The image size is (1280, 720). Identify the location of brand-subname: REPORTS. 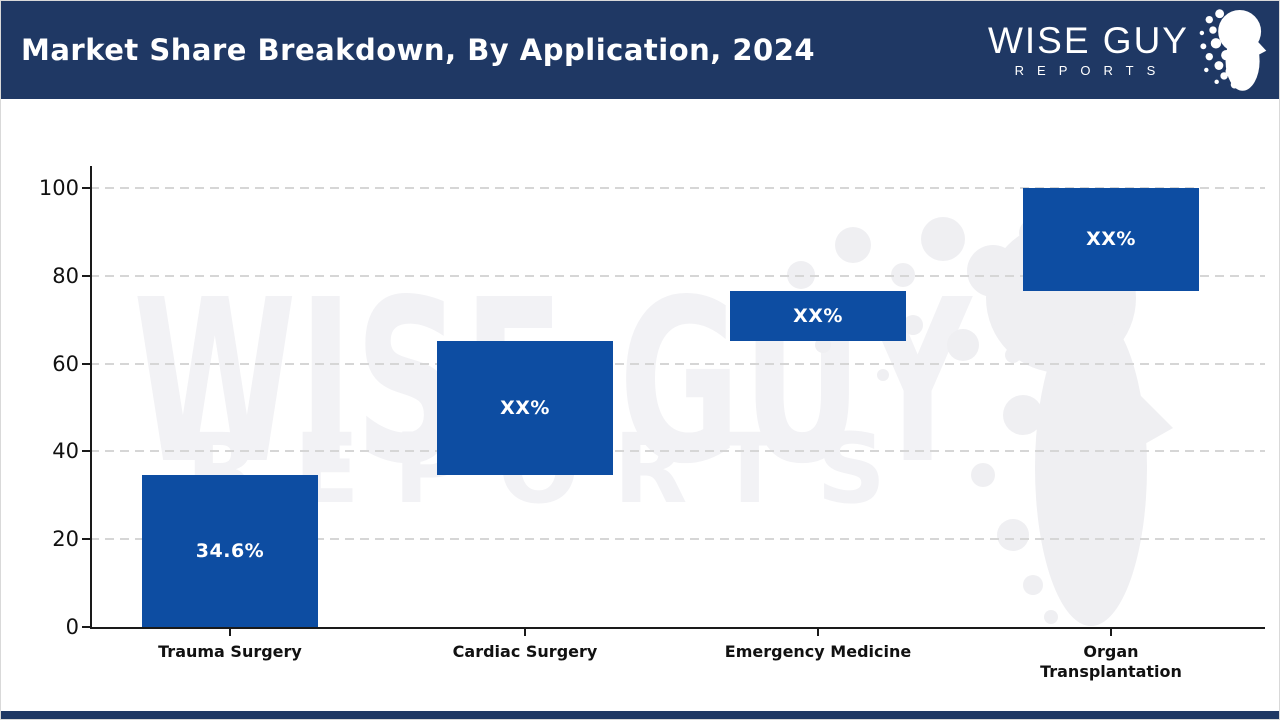
(1091, 70).